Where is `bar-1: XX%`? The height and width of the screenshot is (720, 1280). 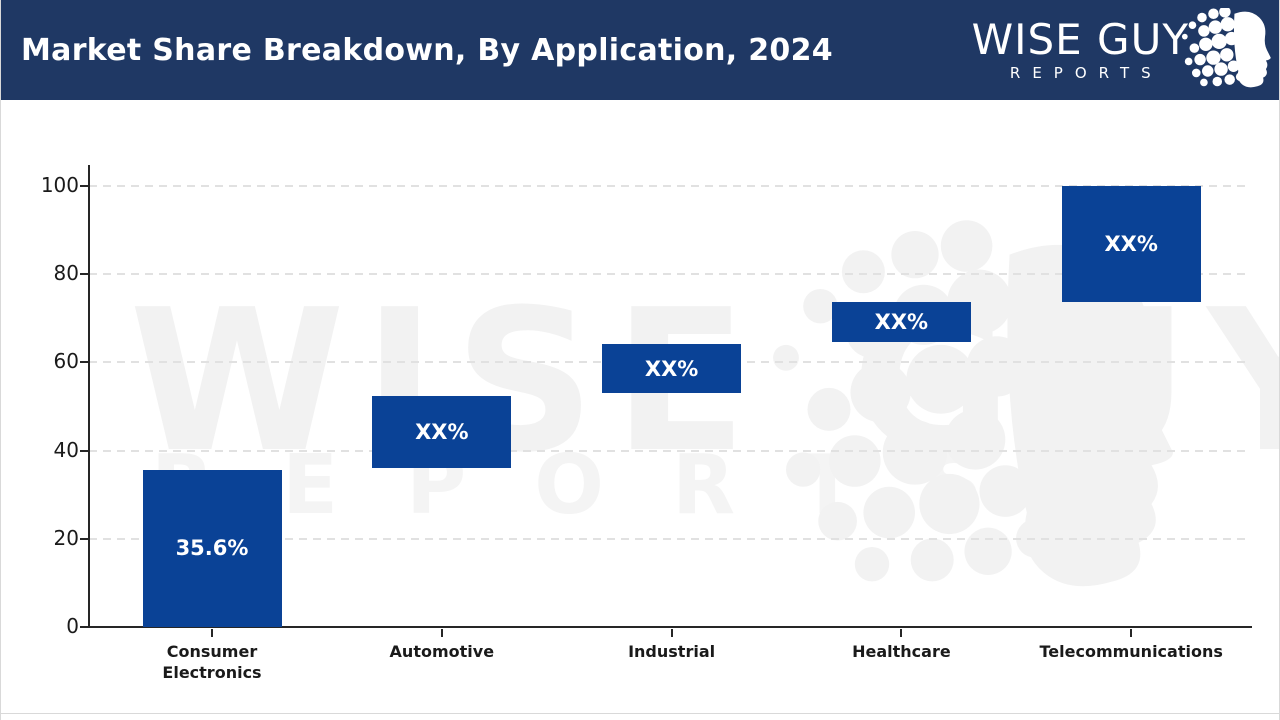
bar-1: XX% is located at coordinates (442, 432).